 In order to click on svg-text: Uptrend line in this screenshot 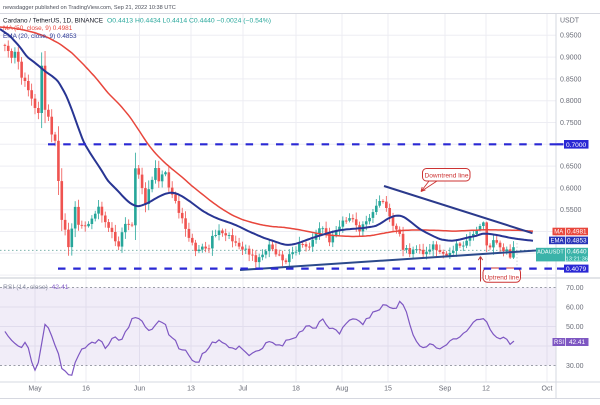, I will do `click(502, 278)`.